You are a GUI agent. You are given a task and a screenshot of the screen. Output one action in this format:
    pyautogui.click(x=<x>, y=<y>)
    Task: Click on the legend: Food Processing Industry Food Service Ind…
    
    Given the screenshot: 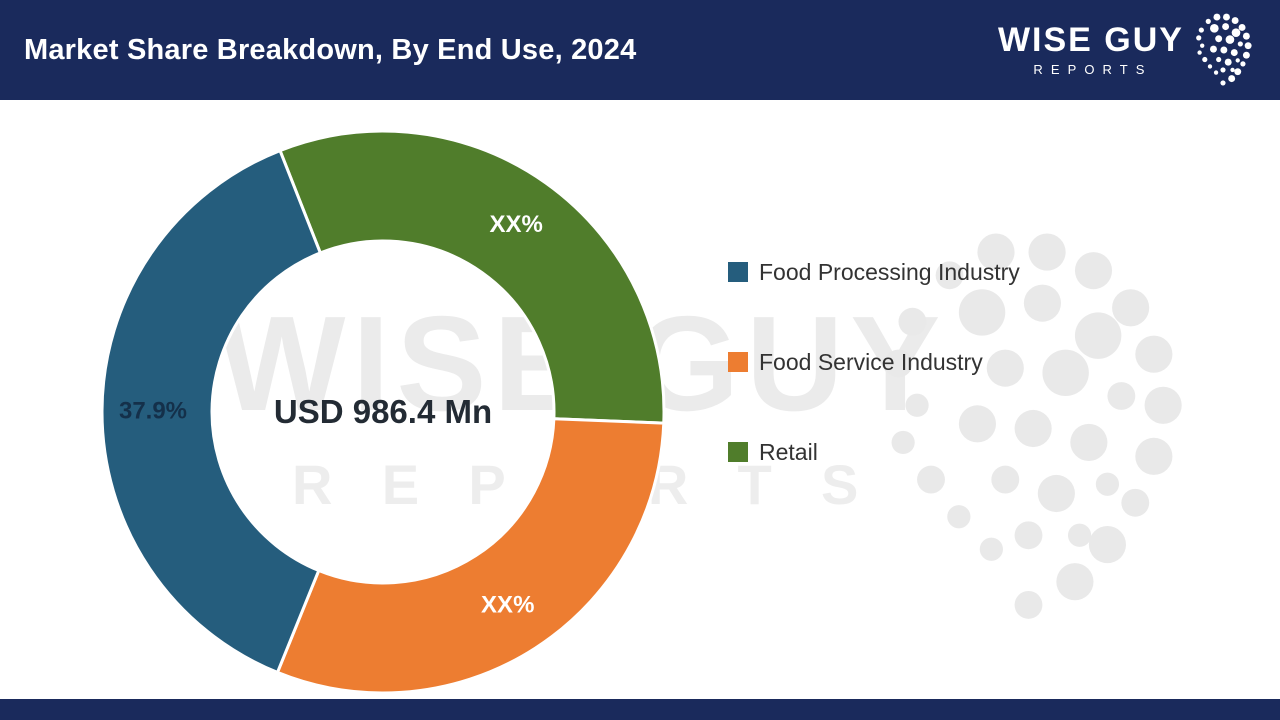 What is the action you would take?
    pyautogui.click(x=874, y=362)
    